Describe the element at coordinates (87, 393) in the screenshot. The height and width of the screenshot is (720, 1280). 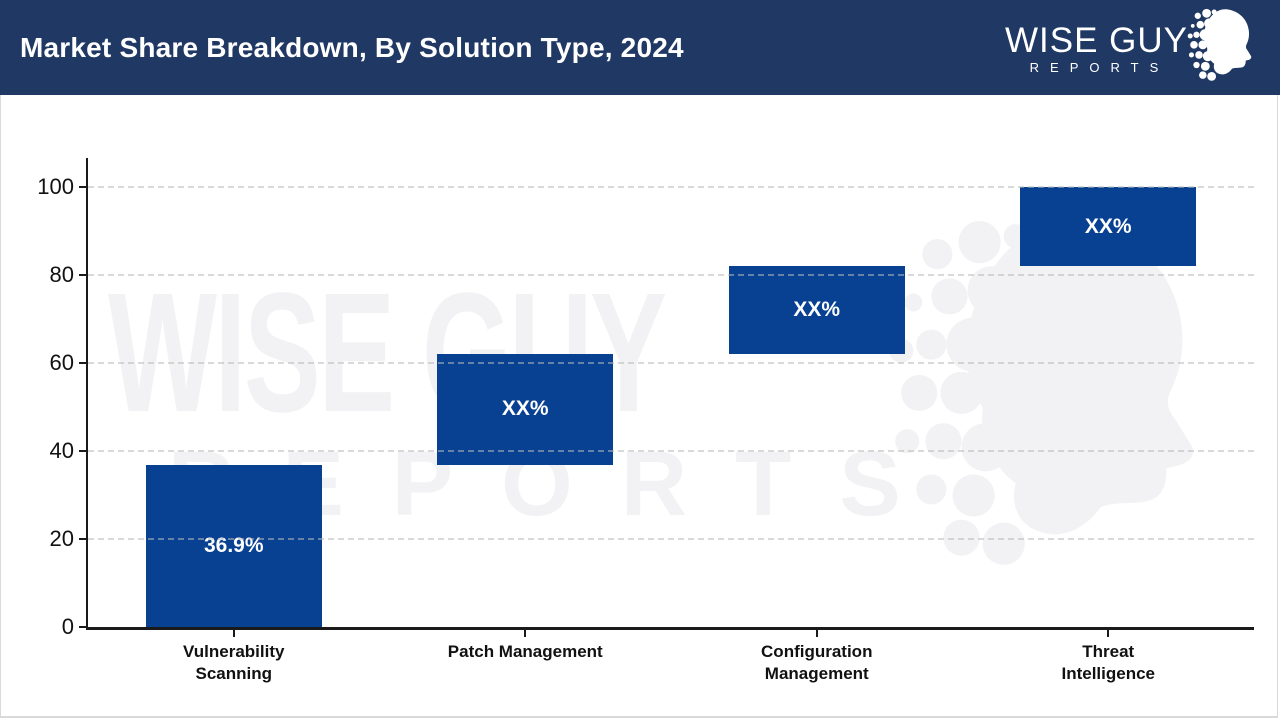
I see `y-axis-line` at that location.